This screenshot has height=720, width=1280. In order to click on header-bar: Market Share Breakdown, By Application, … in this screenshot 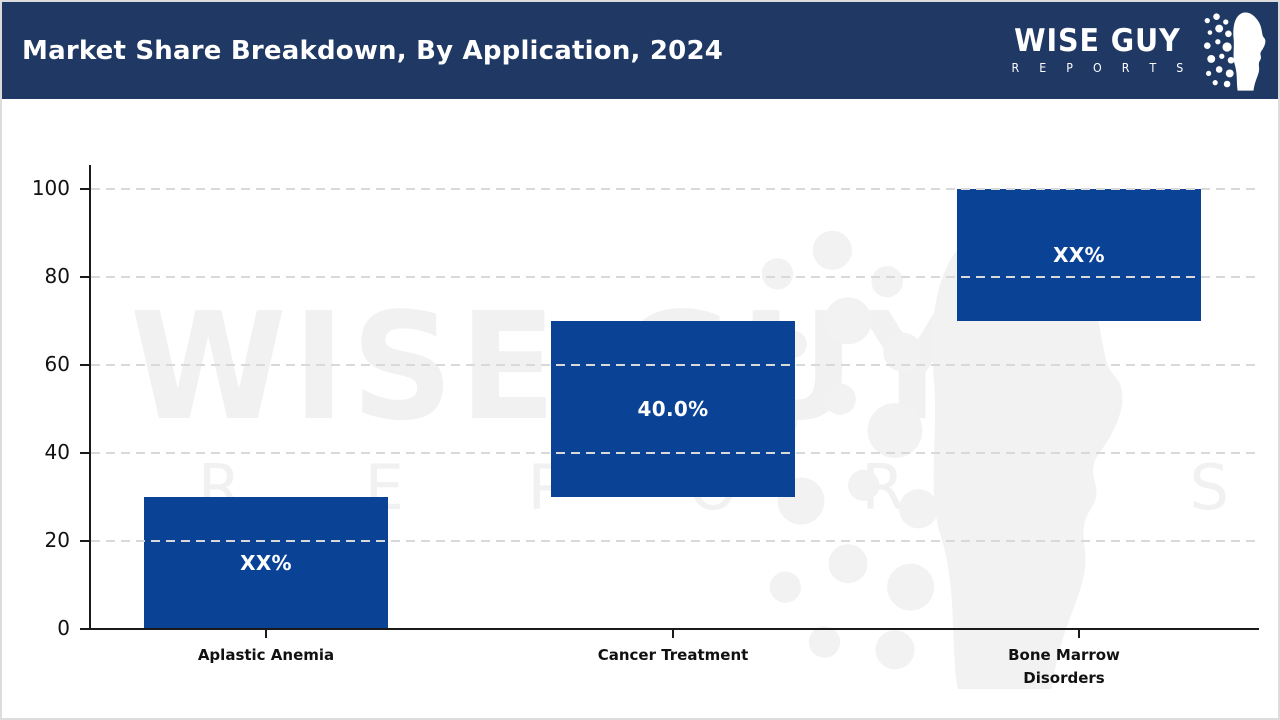, I will do `click(640, 50)`.